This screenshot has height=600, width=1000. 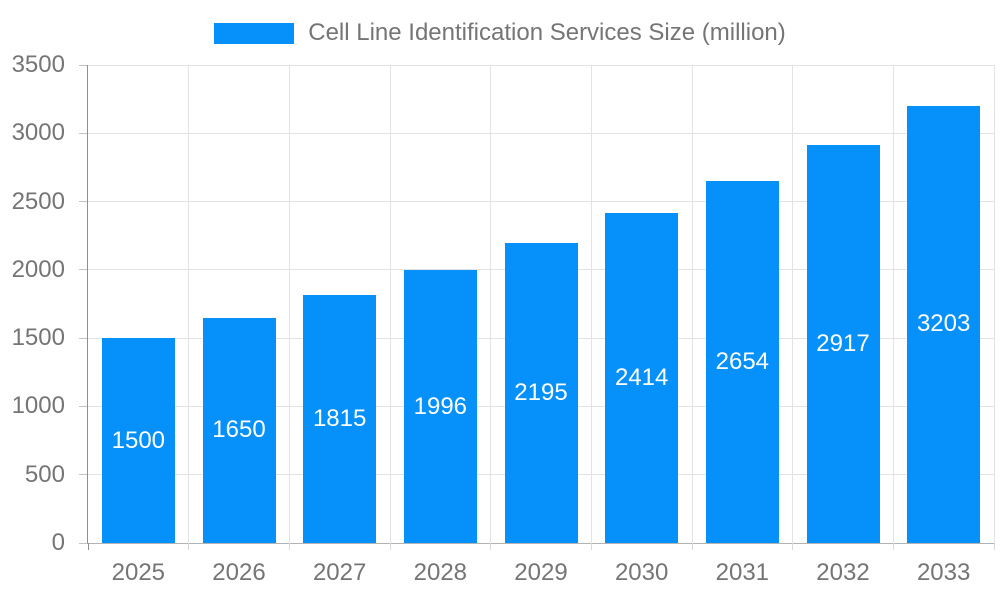 What do you see at coordinates (38, 269) in the screenshot?
I see `y-axis-label: 2000` at bounding box center [38, 269].